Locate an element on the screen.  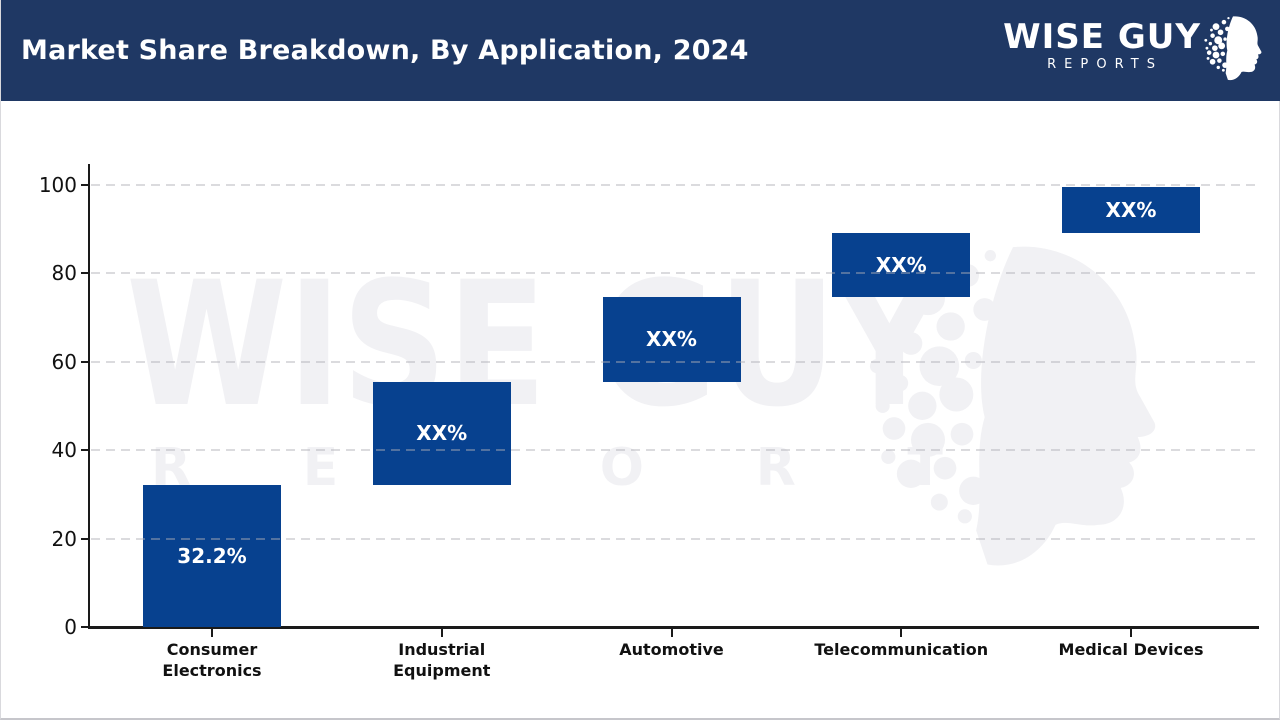
y-tick-label: 80 is located at coordinates (64, 273).